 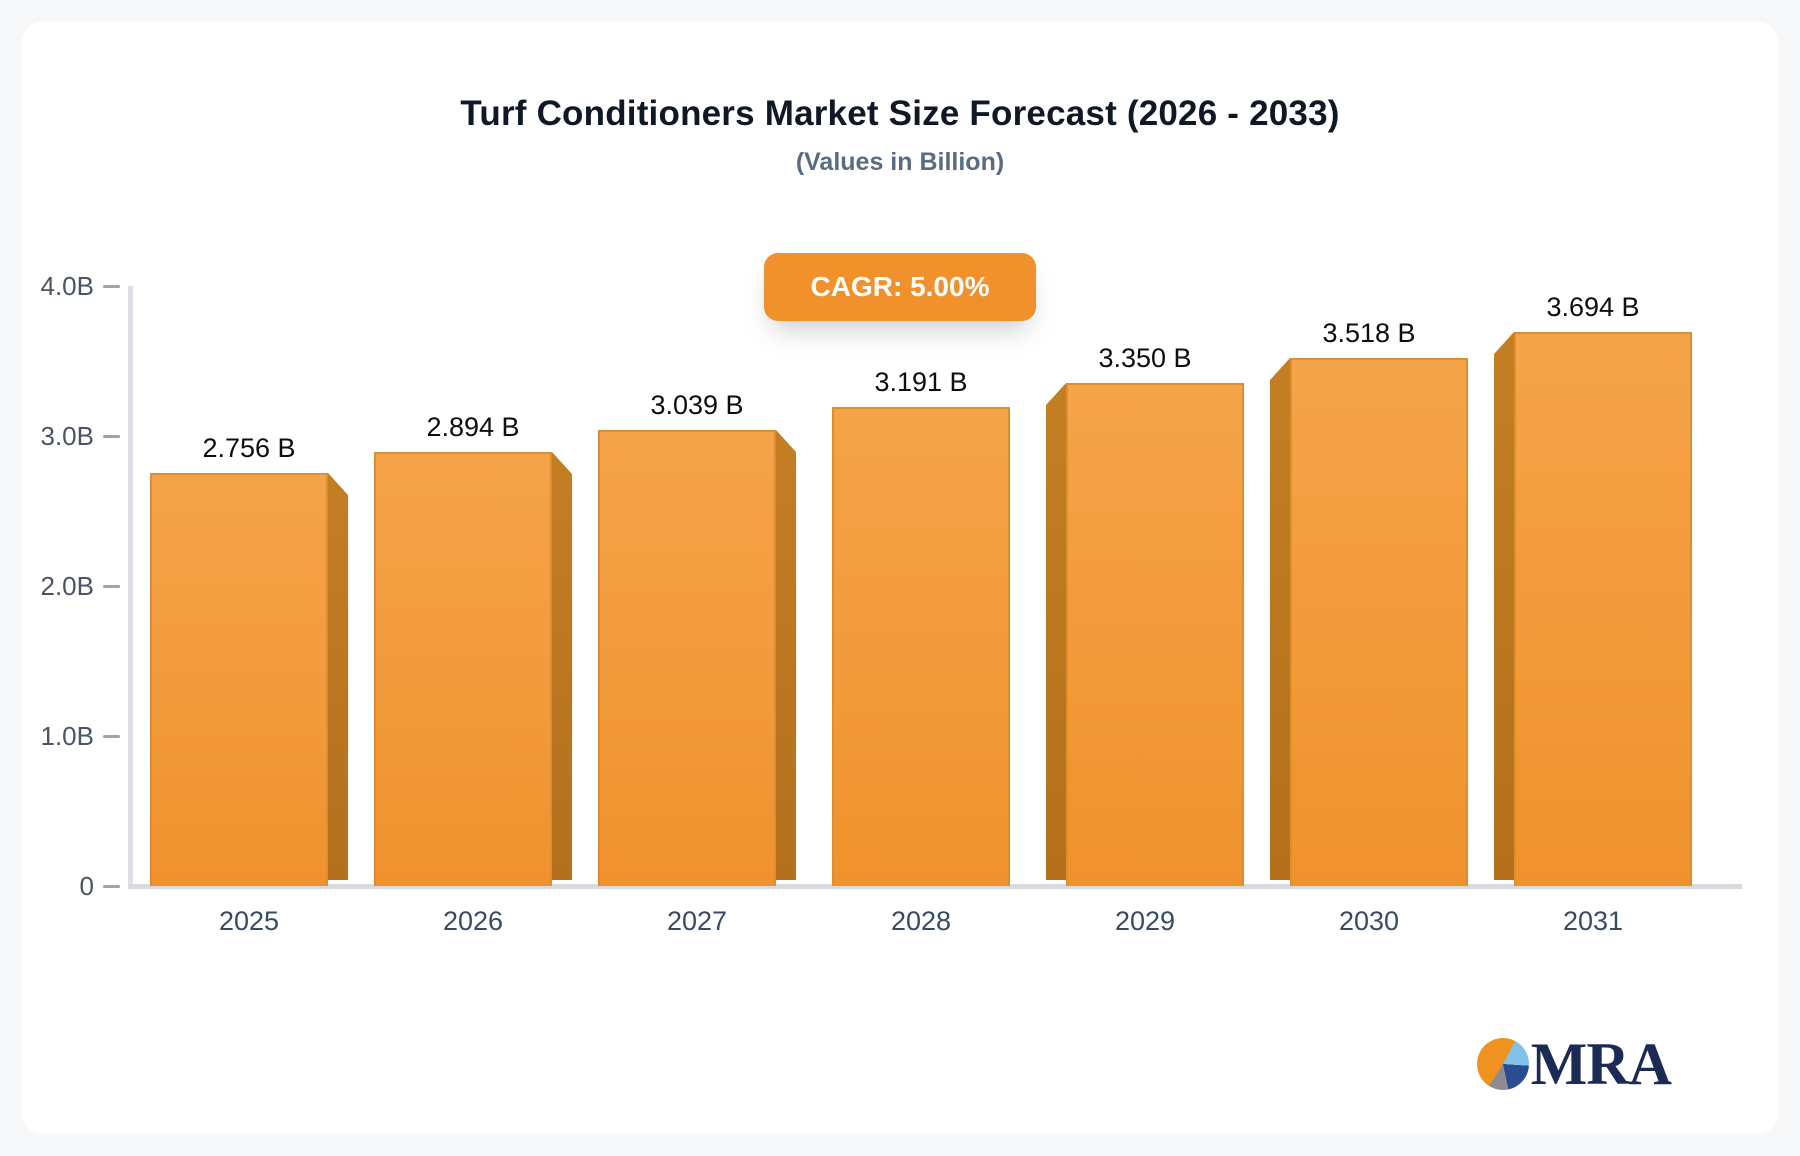 I want to click on bar-value-label: 3.039 B, so click(x=697, y=405).